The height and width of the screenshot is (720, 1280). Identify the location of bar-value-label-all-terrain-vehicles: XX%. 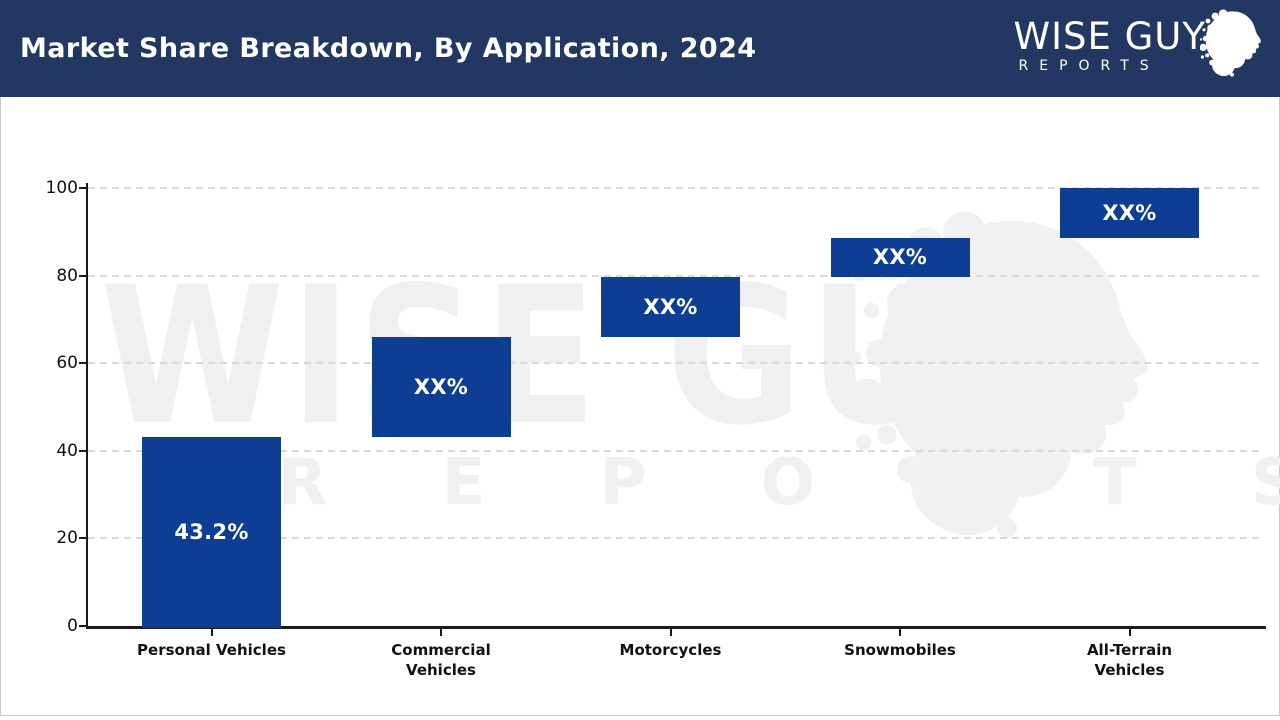
(1129, 212).